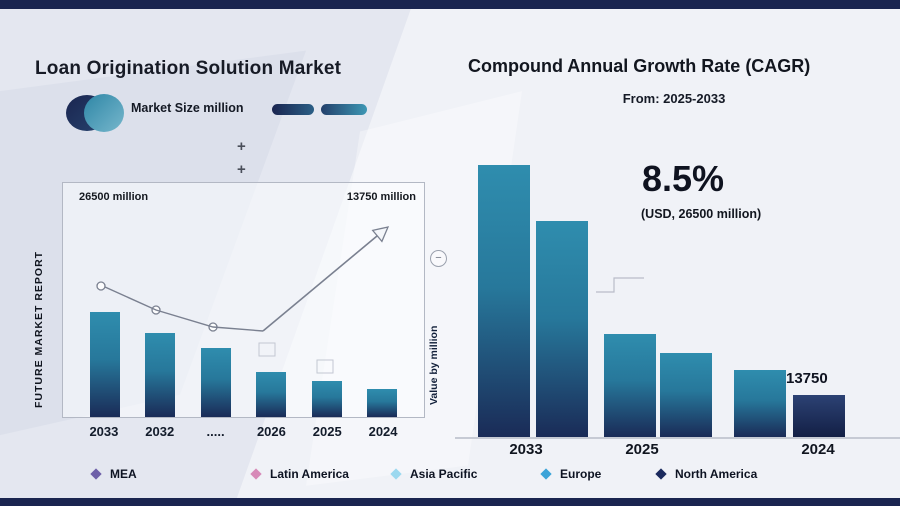  What do you see at coordinates (674, 98) in the screenshot?
I see `right-chart-subtitle: From: 2025-2033` at bounding box center [674, 98].